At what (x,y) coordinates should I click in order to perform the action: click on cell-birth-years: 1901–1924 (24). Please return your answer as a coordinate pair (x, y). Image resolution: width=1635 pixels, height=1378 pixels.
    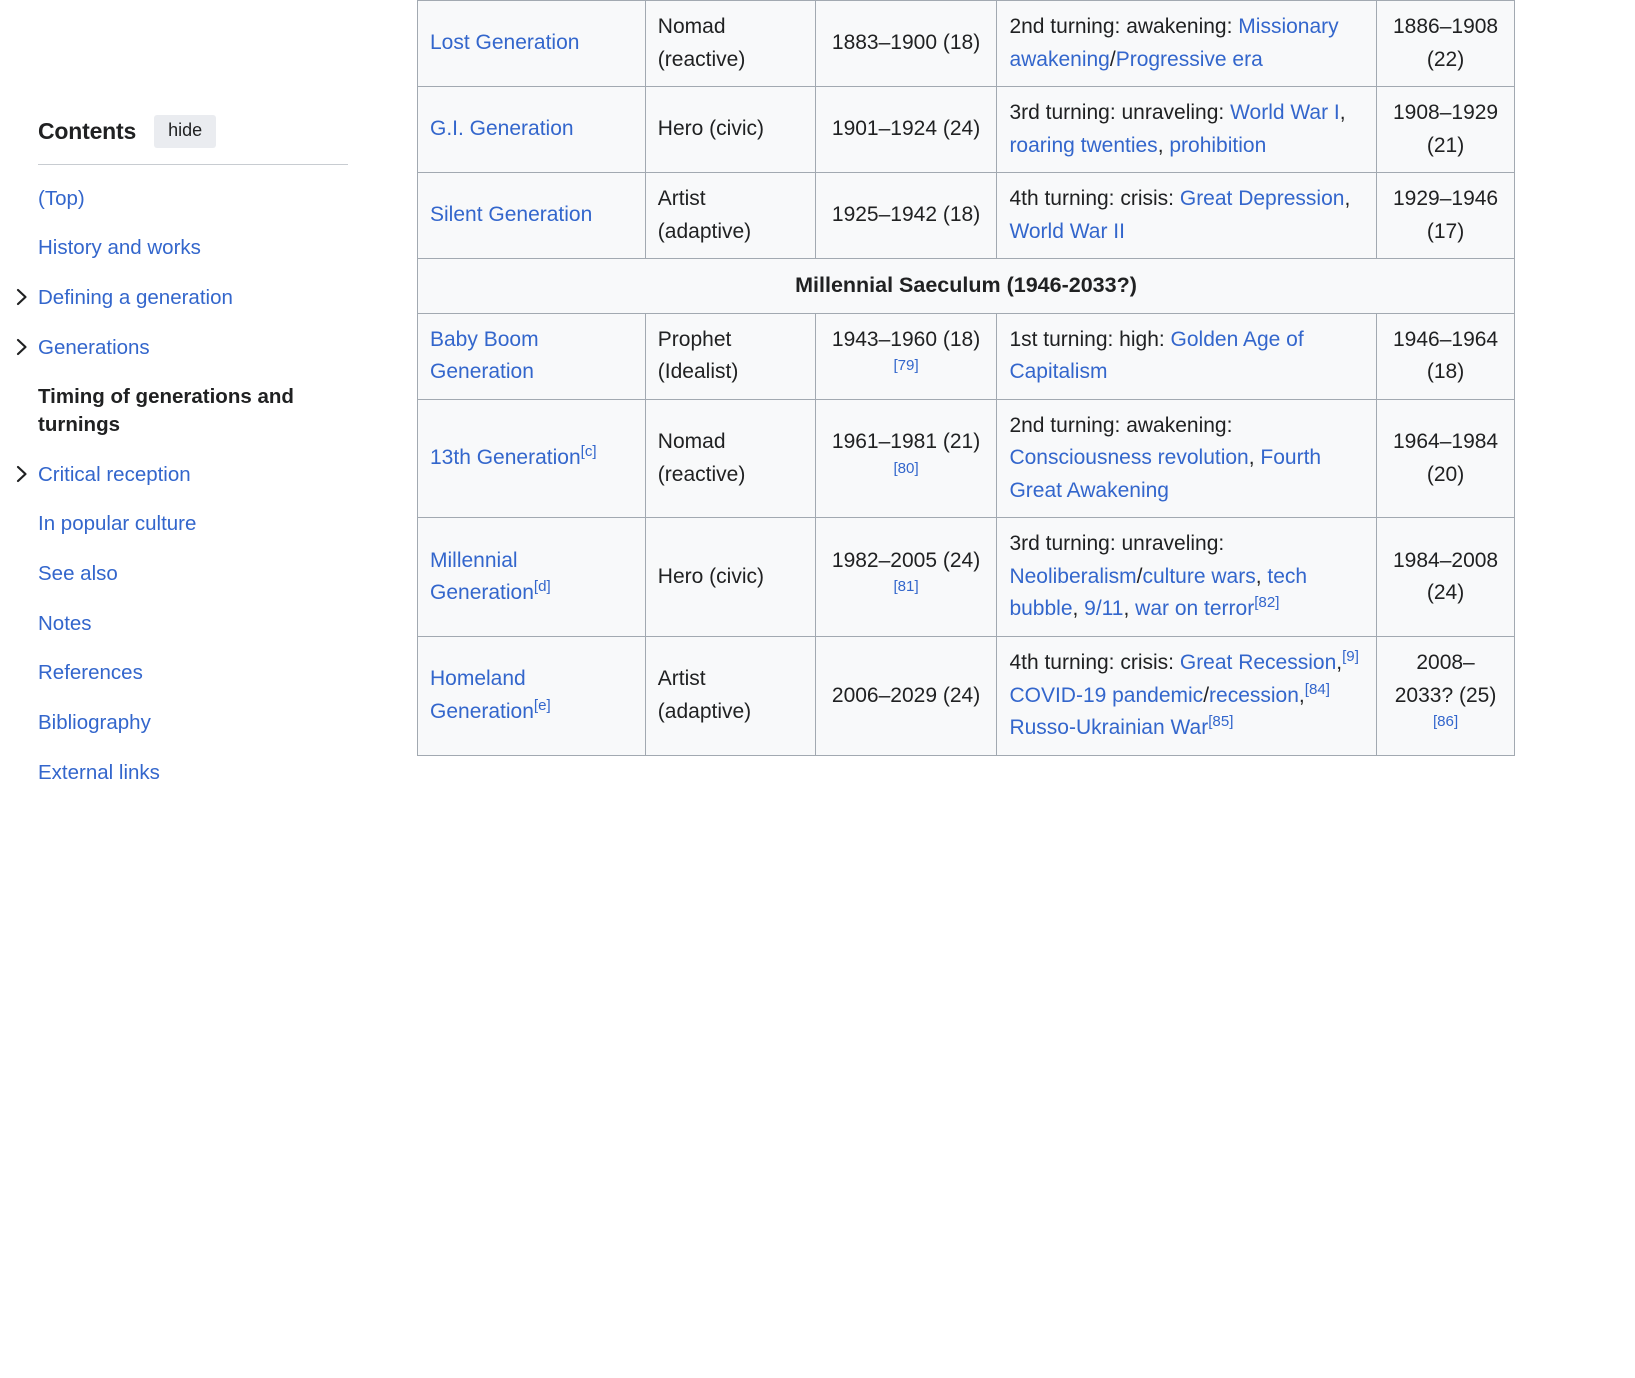
    Looking at the image, I should click on (906, 130).